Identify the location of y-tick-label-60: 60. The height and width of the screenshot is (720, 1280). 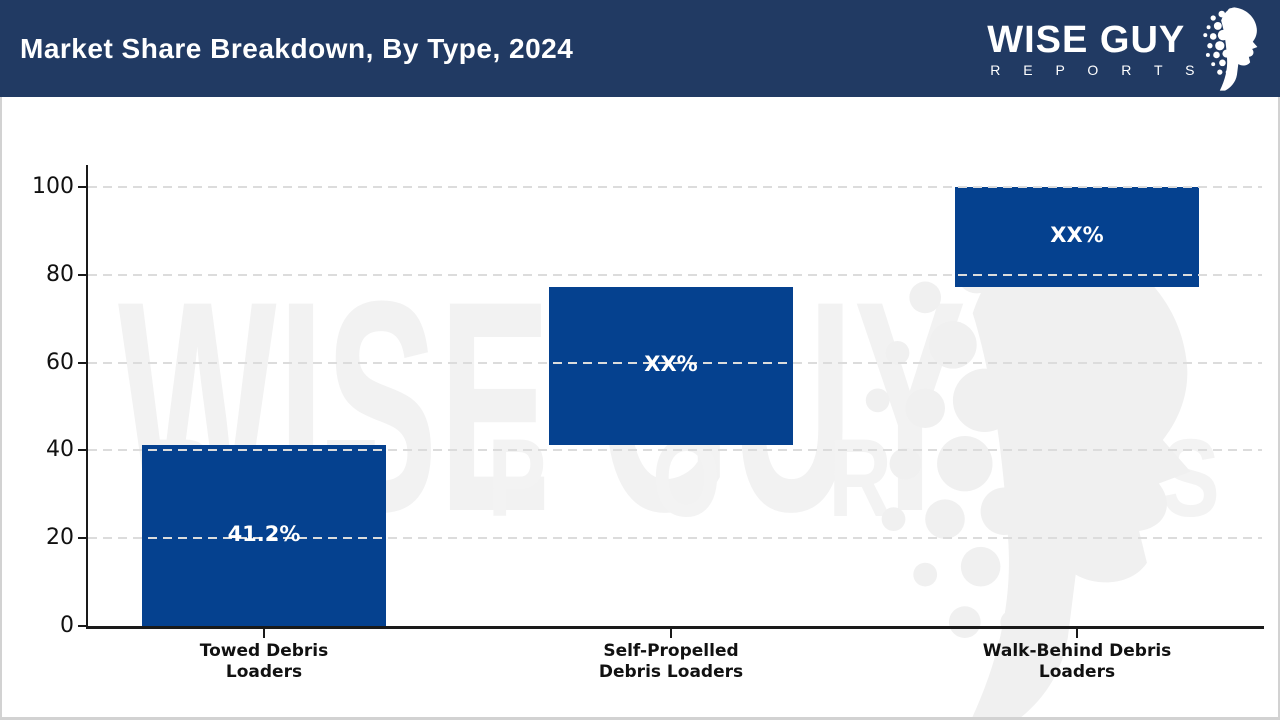
(60, 362).